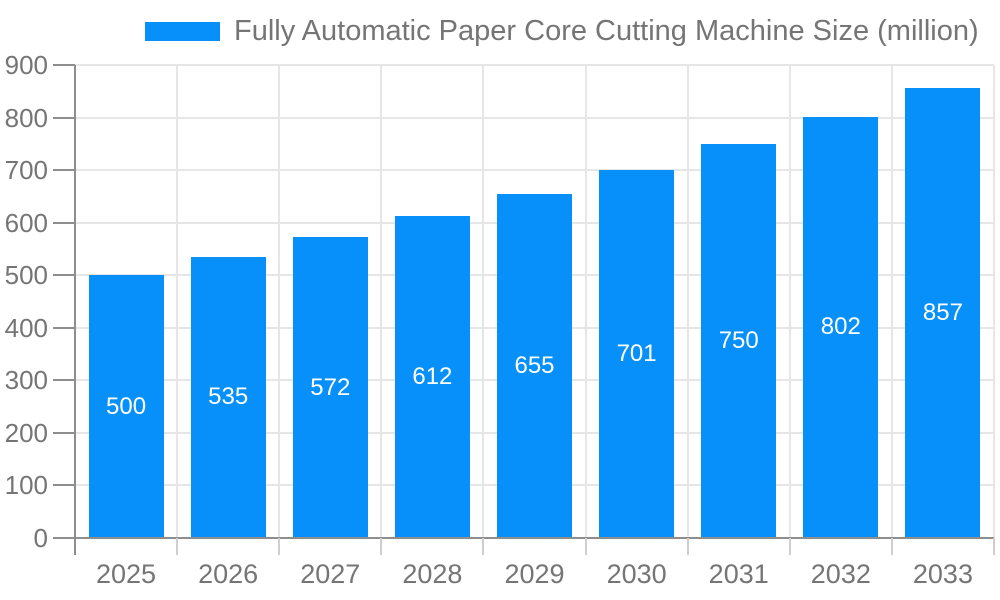 The width and height of the screenshot is (1000, 600). I want to click on bar-value-label: 857, so click(942, 312).